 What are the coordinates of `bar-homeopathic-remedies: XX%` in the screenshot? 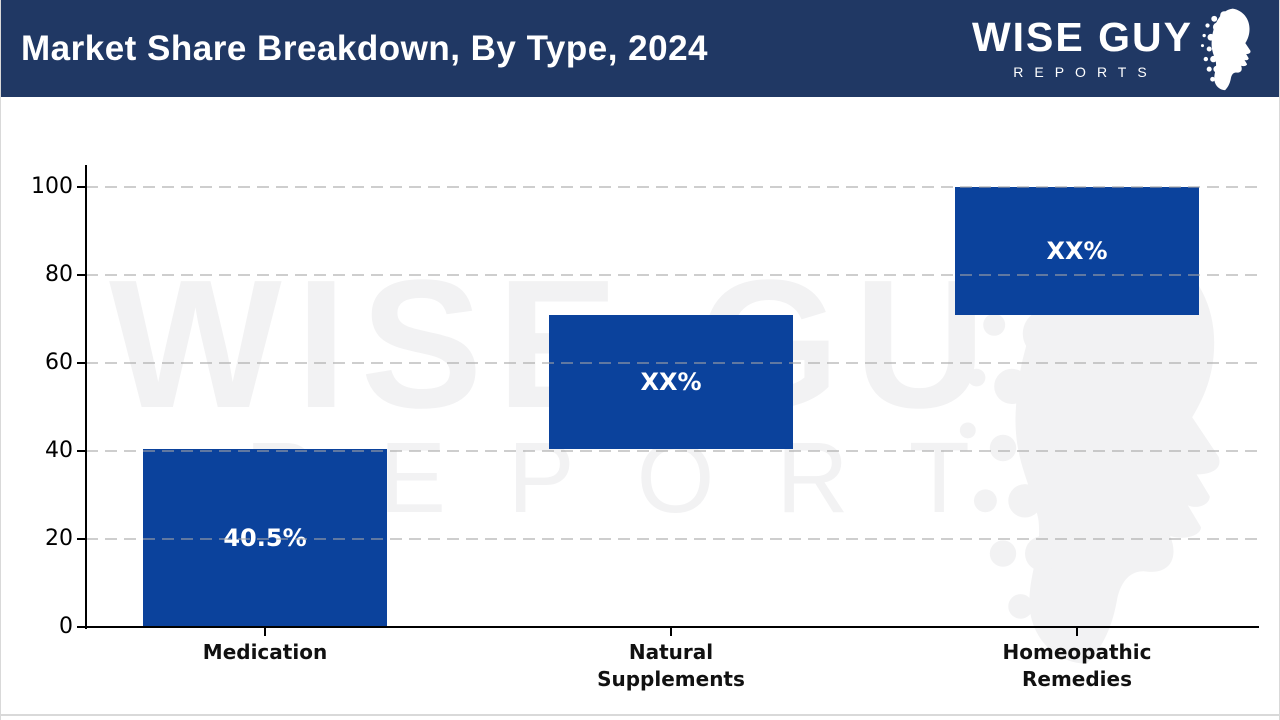 It's located at (1077, 251).